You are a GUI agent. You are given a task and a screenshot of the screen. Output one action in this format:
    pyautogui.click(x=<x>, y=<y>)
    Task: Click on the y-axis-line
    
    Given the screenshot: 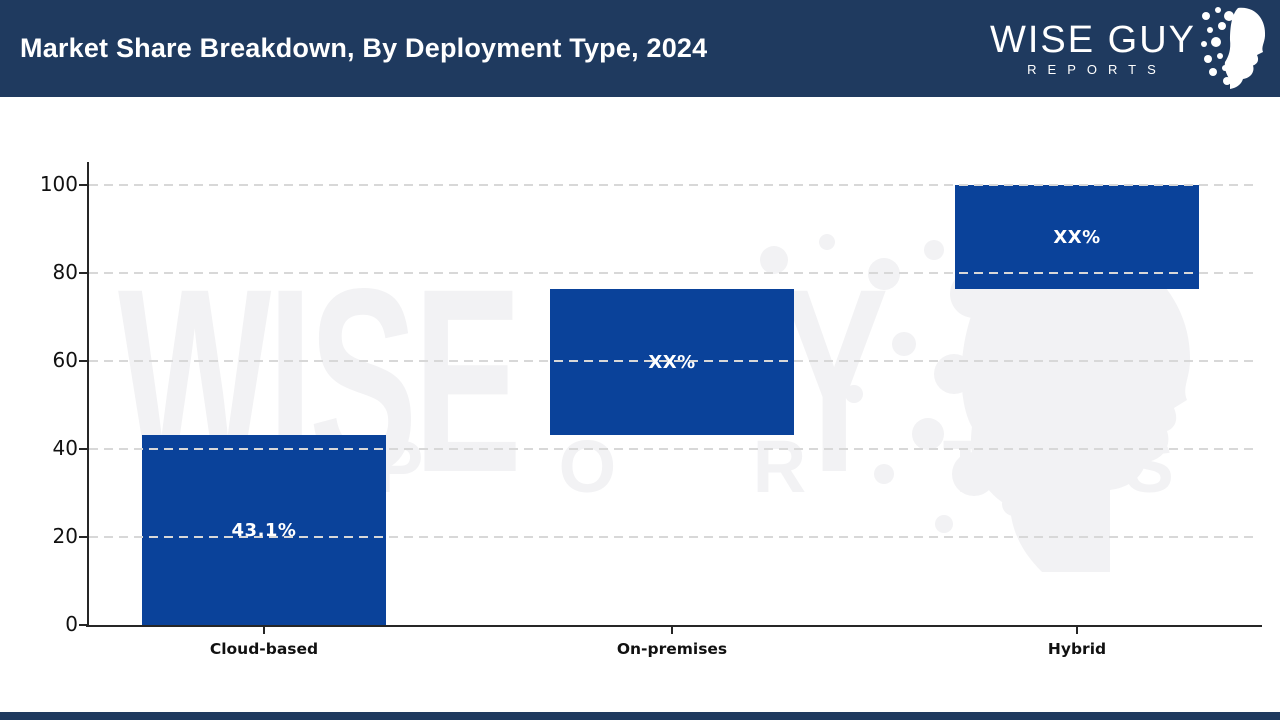 What is the action you would take?
    pyautogui.click(x=88, y=394)
    